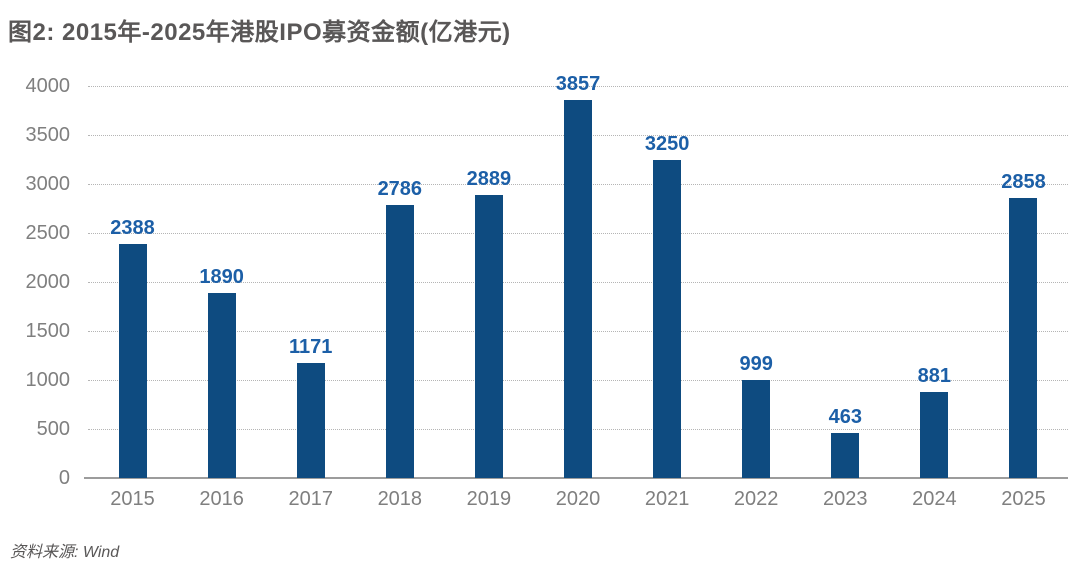 The height and width of the screenshot is (580, 1080). Describe the element at coordinates (48, 282) in the screenshot. I see `y-axis-tick-label: 2000` at that location.